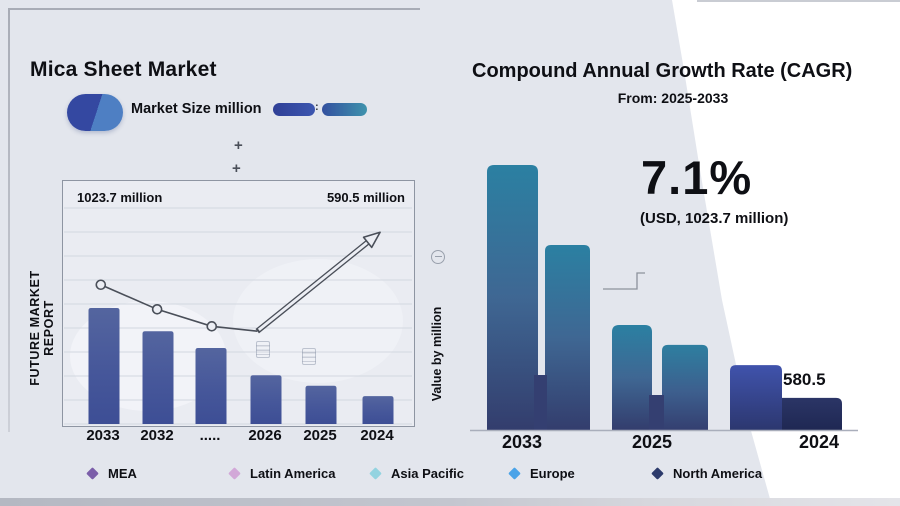 Image resolution: width=900 pixels, height=506 pixels. What do you see at coordinates (92, 473) in the screenshot?
I see `mea-diamond-icon` at bounding box center [92, 473].